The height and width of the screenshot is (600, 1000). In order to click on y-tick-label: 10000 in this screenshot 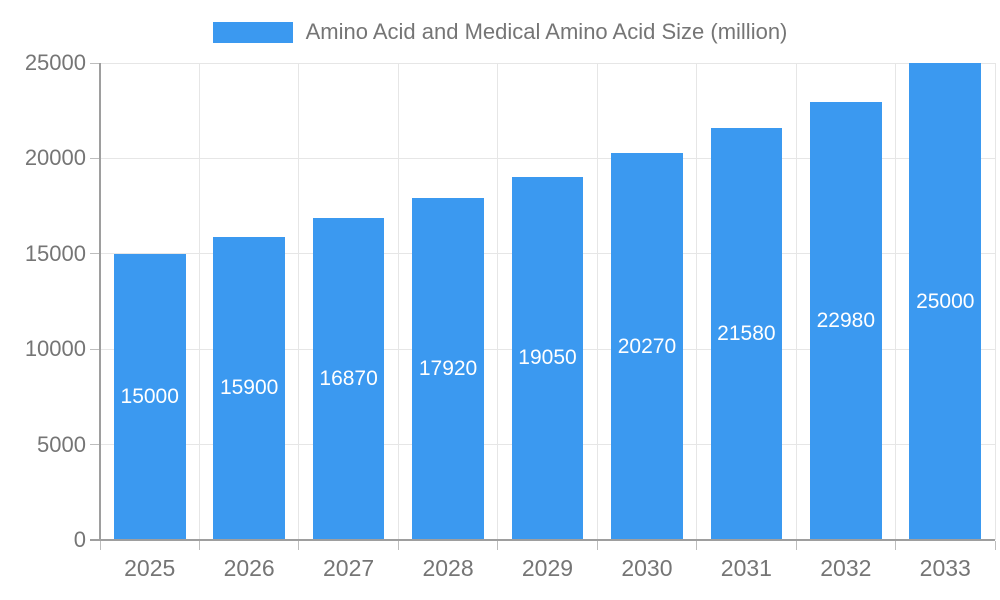, I will do `click(55, 349)`.